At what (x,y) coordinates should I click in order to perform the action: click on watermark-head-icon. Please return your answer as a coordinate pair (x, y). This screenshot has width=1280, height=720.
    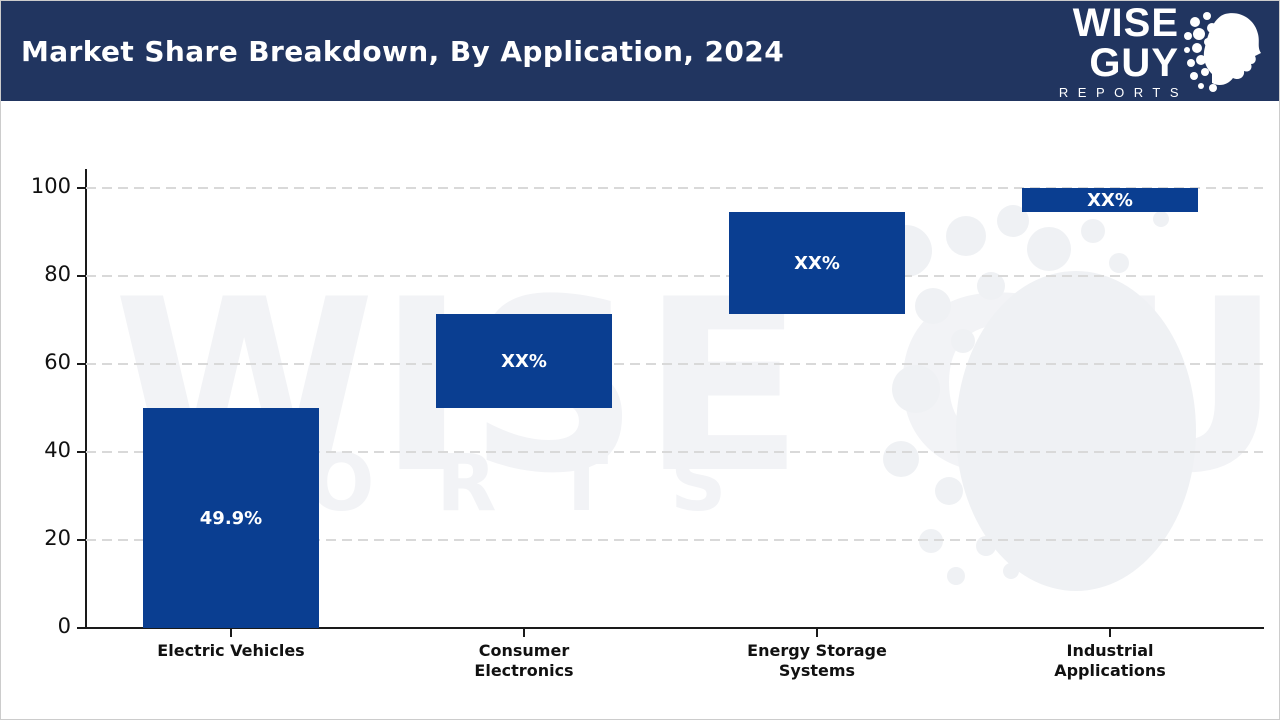
    Looking at the image, I should click on (1038, 398).